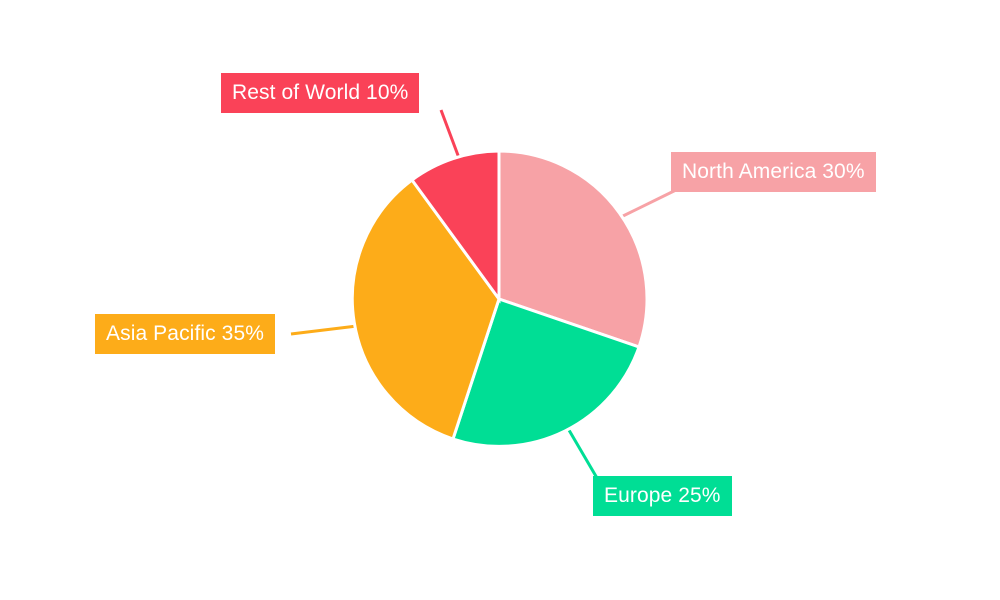 This screenshot has height=600, width=1000. Describe the element at coordinates (573, 249) in the screenshot. I see `pie-slice-north-america` at that location.